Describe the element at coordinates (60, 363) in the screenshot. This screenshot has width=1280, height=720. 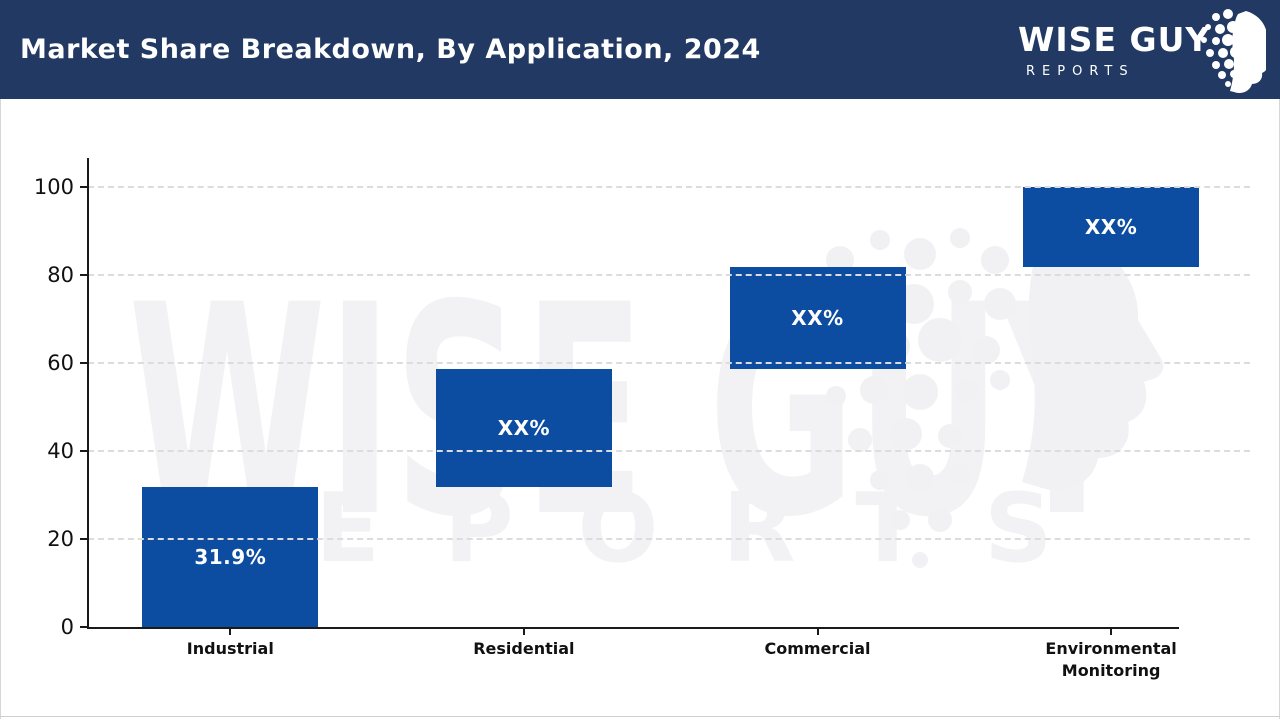
I see `y-tick-label: 60` at that location.